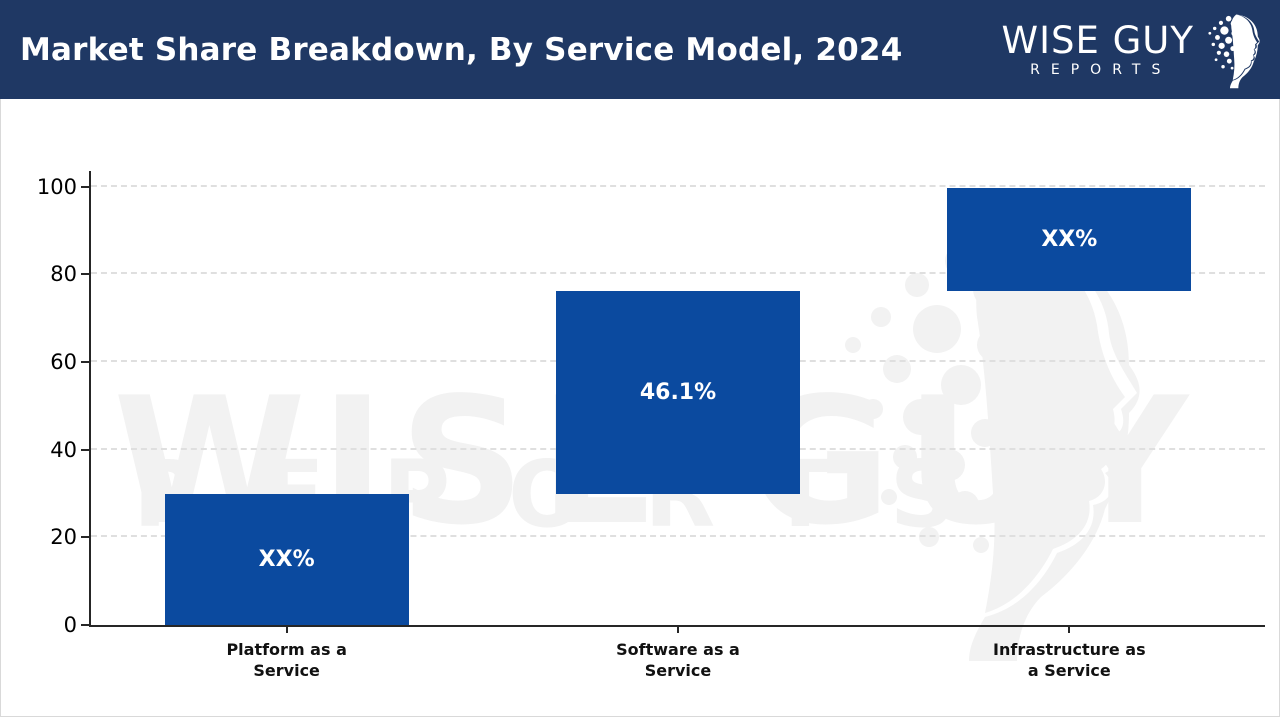 The image size is (1280, 720). What do you see at coordinates (287, 660) in the screenshot?
I see `x-category-label: Platform as a Service` at bounding box center [287, 660].